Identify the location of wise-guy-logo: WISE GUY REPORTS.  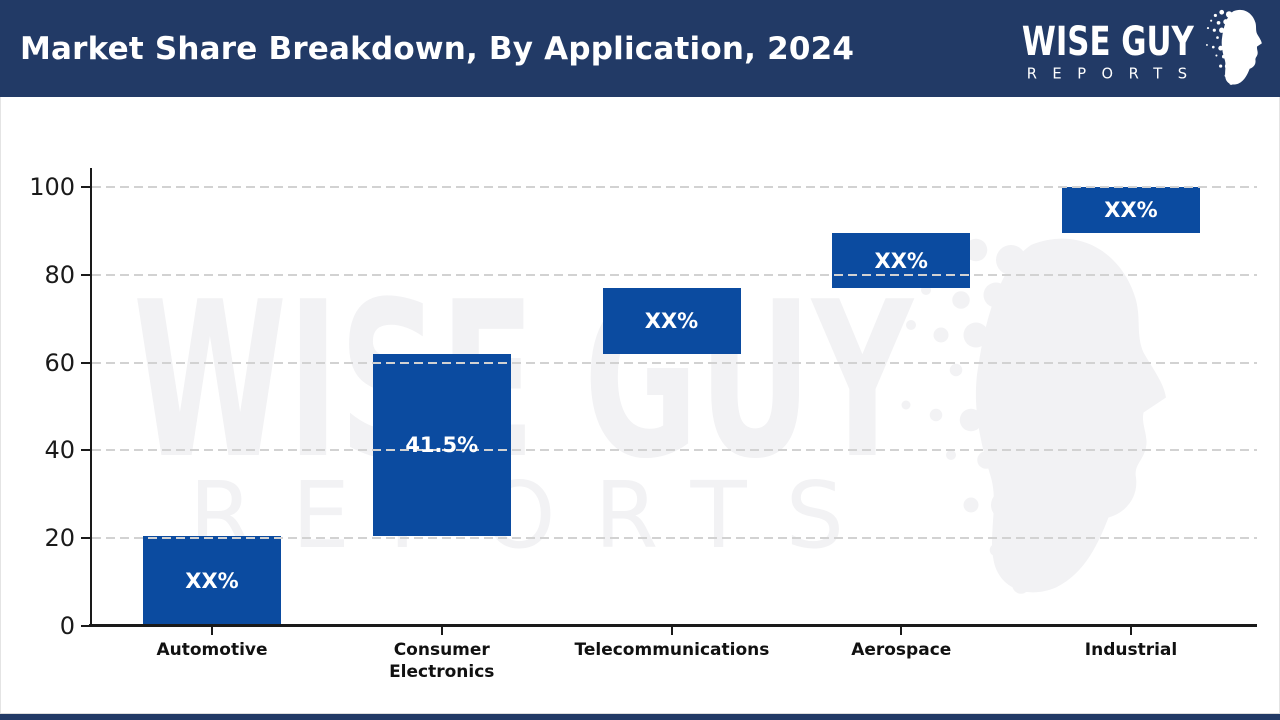
(1142, 47).